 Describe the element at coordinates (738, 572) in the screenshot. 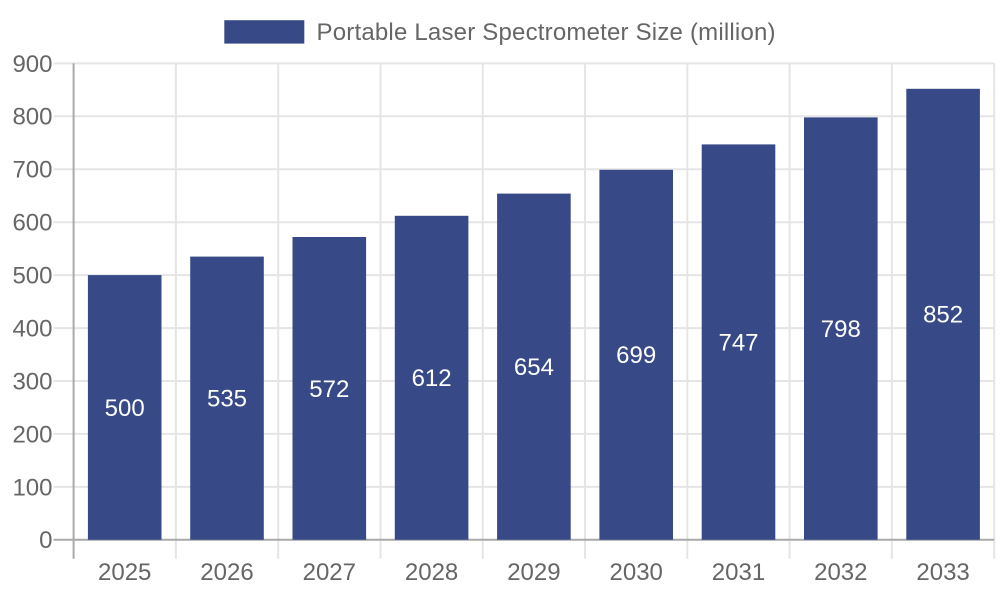

I see `svg-text: 2031` at that location.